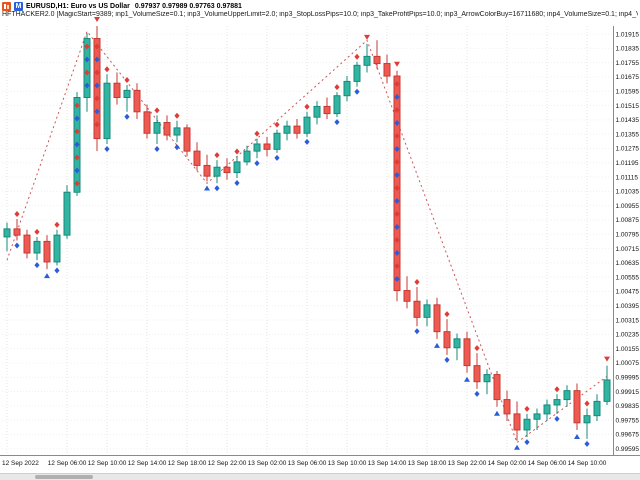 This screenshot has width=640, height=480. I want to click on candlestick-chart-icon, so click(6, 6).